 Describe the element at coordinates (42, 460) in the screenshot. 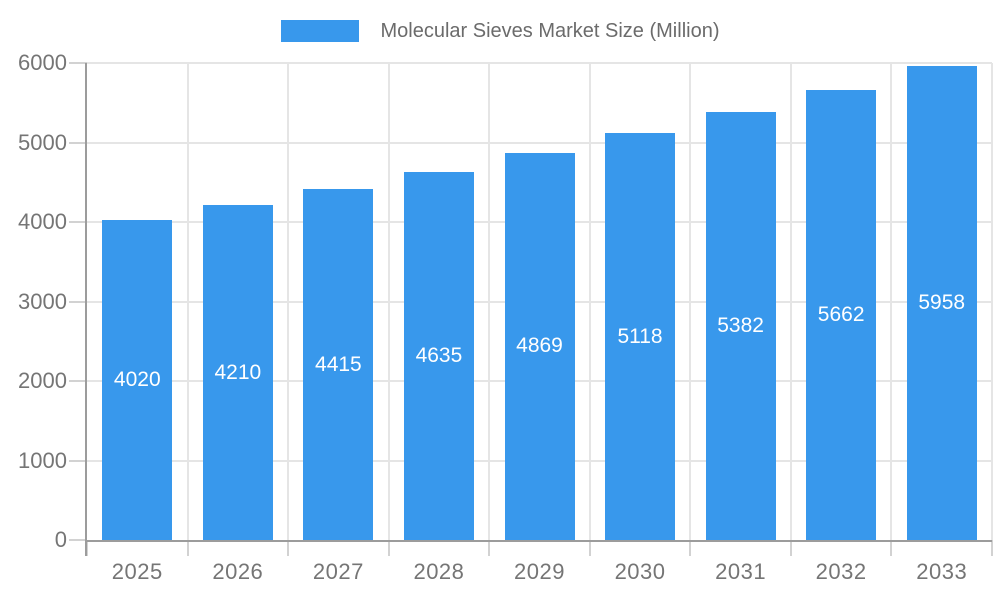

I see `y-axis-label: 1000` at that location.